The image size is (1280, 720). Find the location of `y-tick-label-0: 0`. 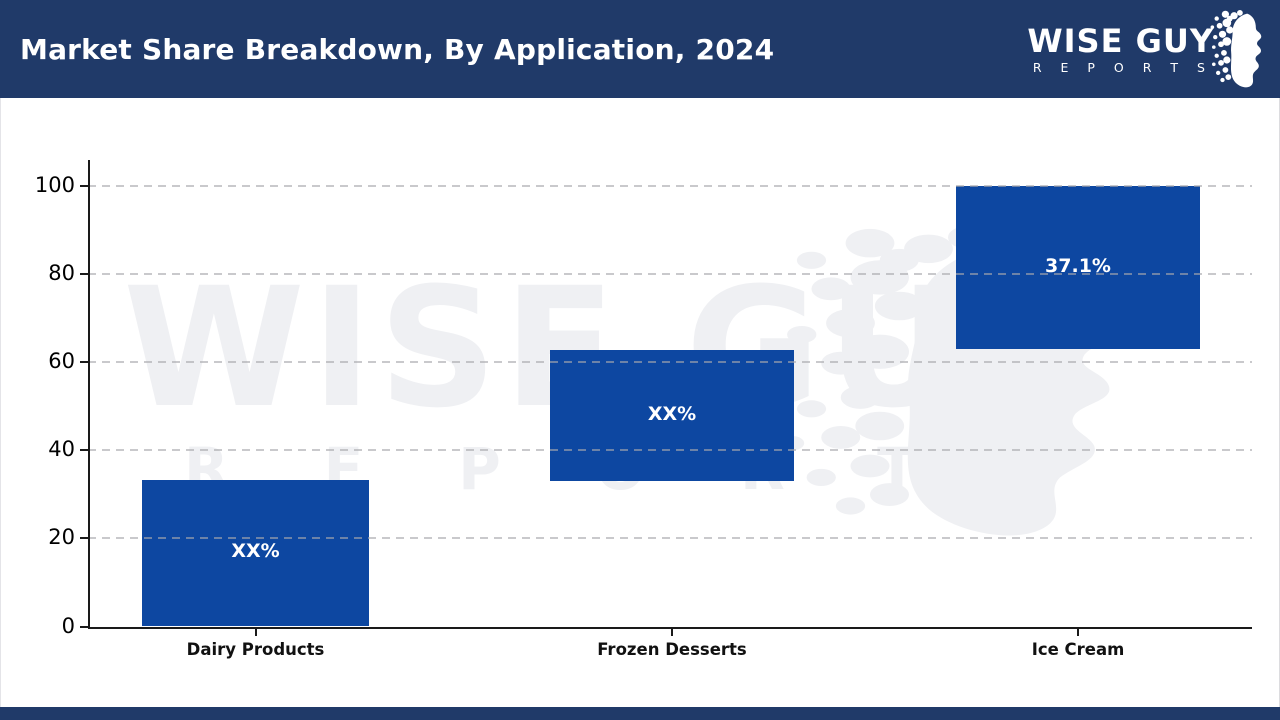

y-tick-label-0: 0 is located at coordinates (68, 625).